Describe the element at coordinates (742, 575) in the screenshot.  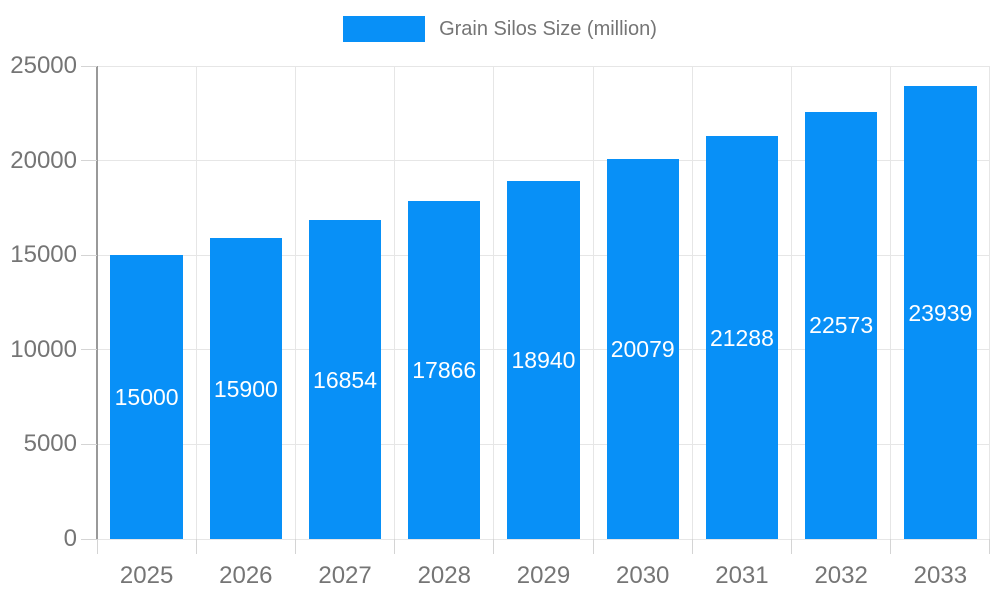
I see `x-tick-label: 2031` at that location.